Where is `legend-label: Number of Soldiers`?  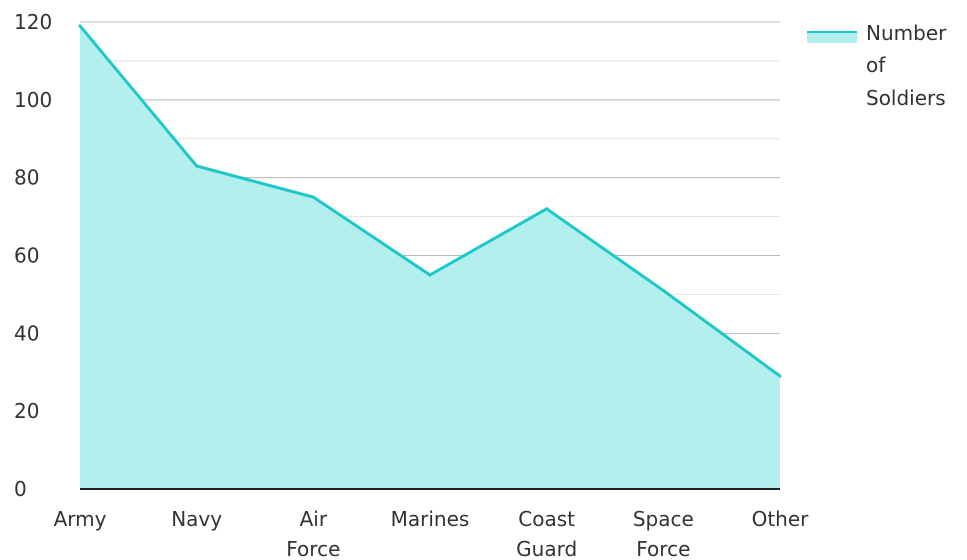
legend-label: Number of Soldiers is located at coordinates (909, 65).